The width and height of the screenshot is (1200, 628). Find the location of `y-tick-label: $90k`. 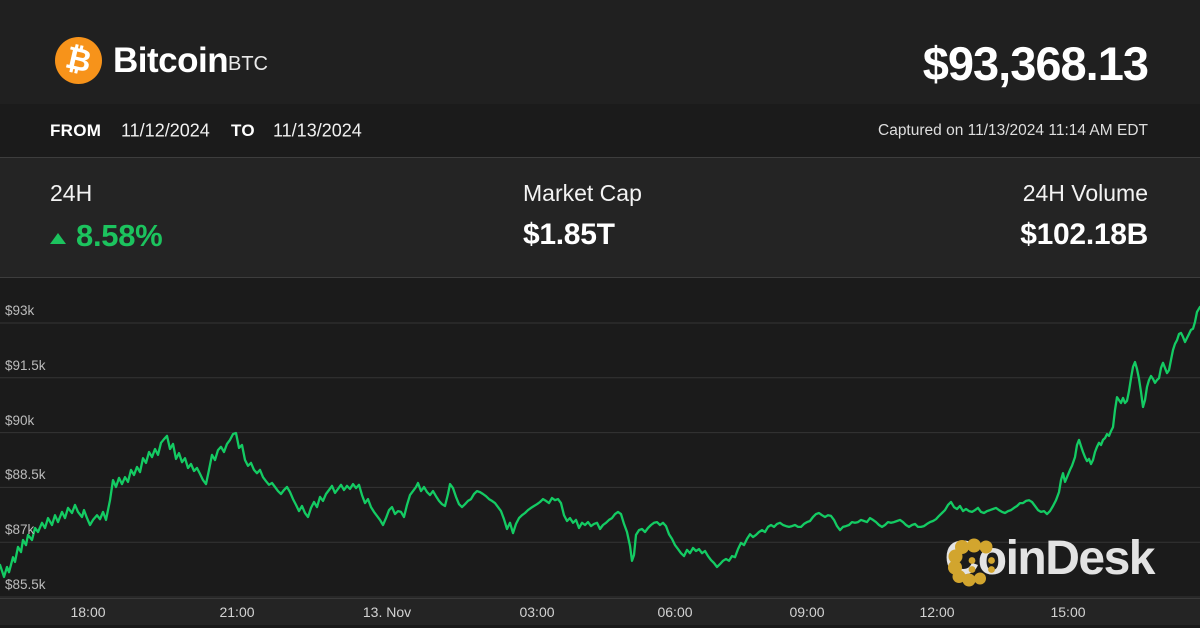

y-tick-label: $90k is located at coordinates (20, 420).